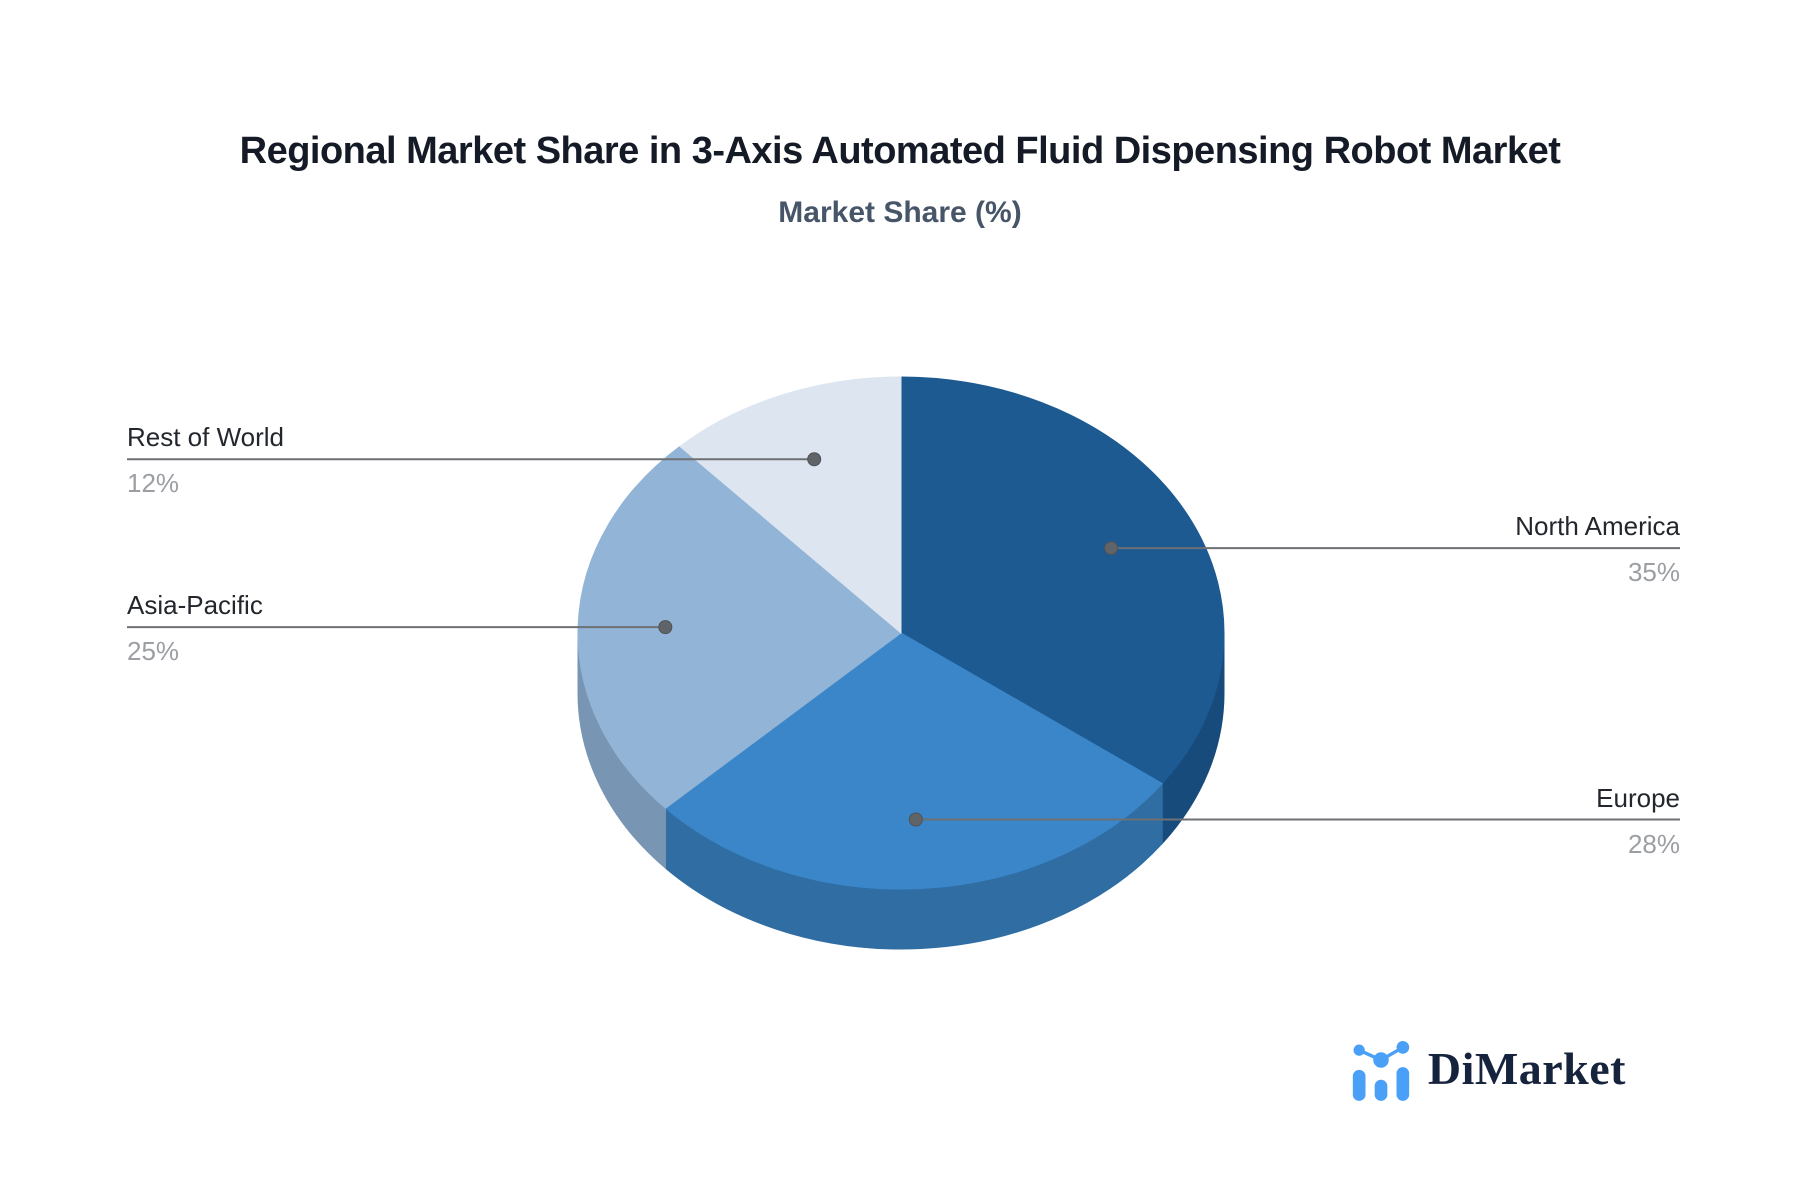 This screenshot has width=1800, height=1196. I want to click on leader-dot-north-america, so click(1111, 548).